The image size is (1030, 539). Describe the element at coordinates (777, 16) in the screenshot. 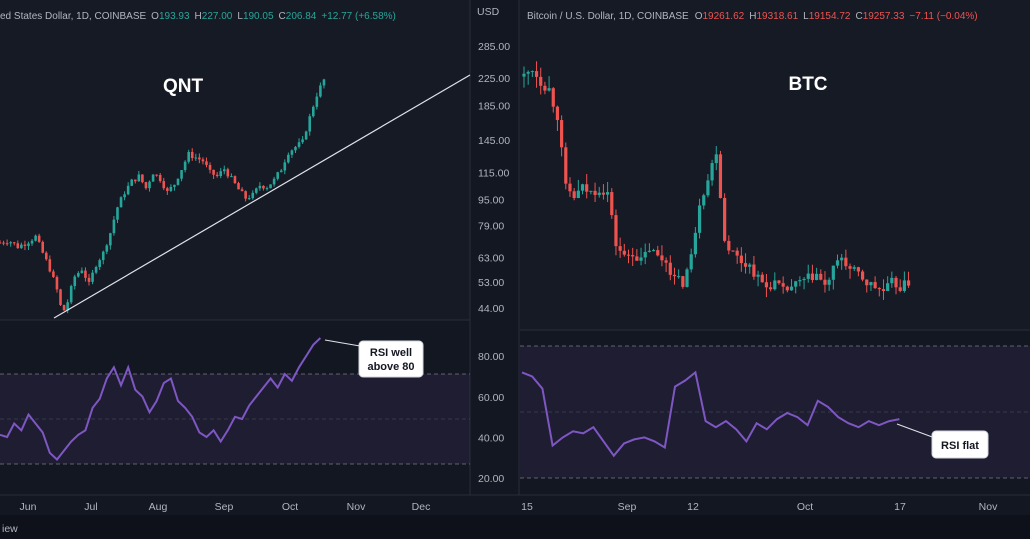

I see `btc-high: 19318.61` at that location.